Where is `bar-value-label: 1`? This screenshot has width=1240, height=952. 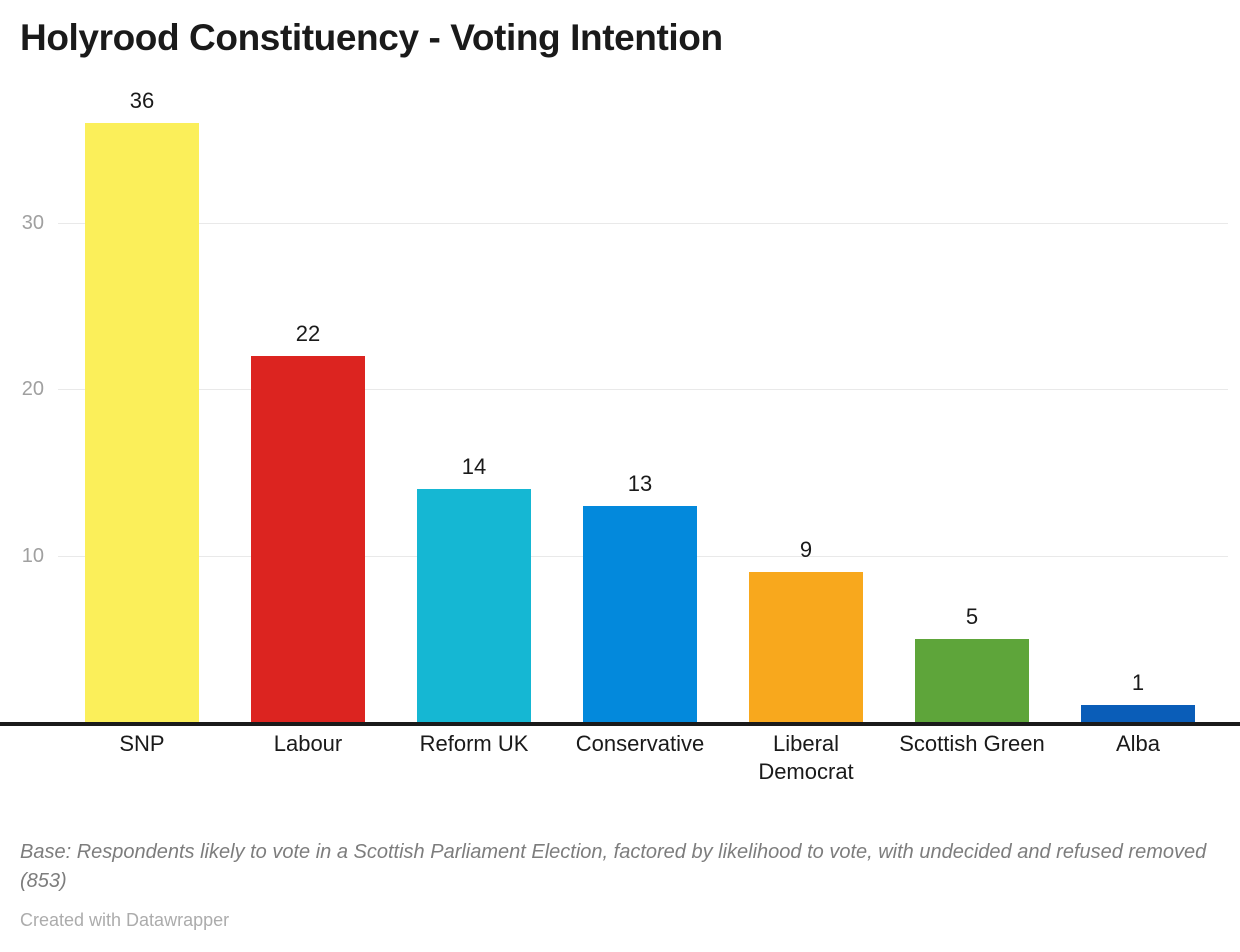 bar-value-label: 1 is located at coordinates (1138, 683).